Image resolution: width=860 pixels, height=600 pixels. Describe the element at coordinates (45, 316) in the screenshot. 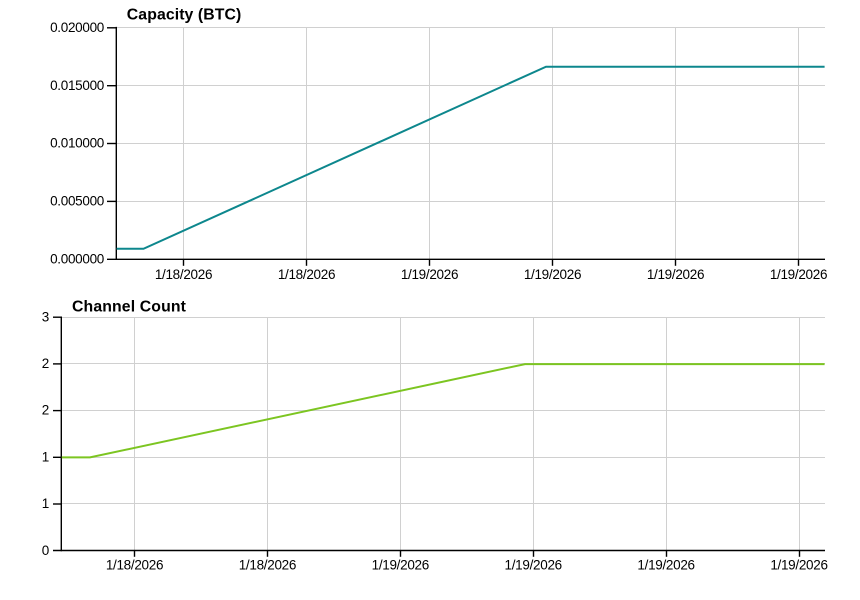

I see `svg-text: 3` at that location.